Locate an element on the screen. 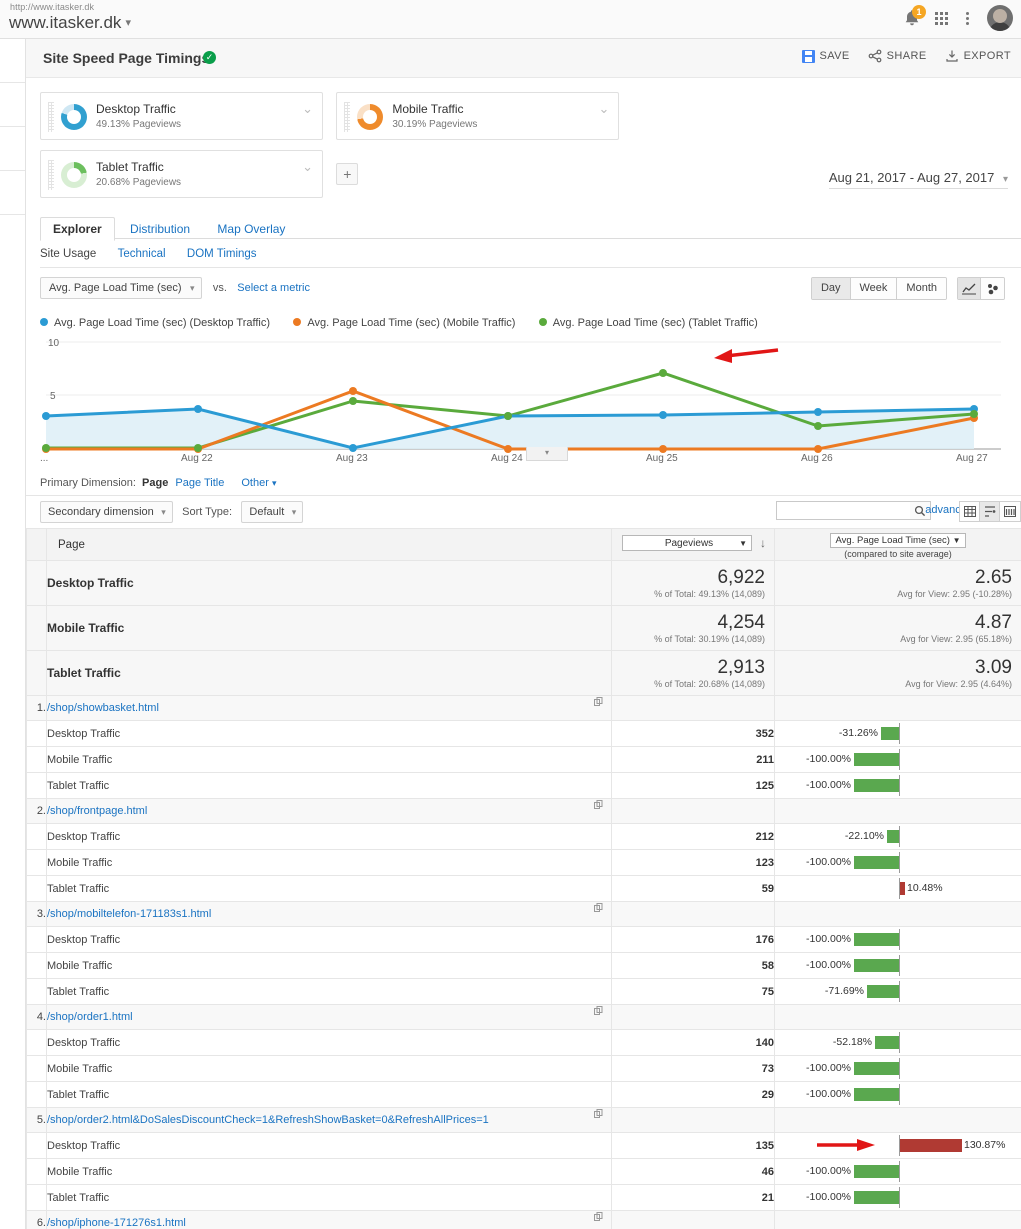 This screenshot has height=1229, width=1021. site-title: www.itasker.dk ▾ is located at coordinates (70, 23).